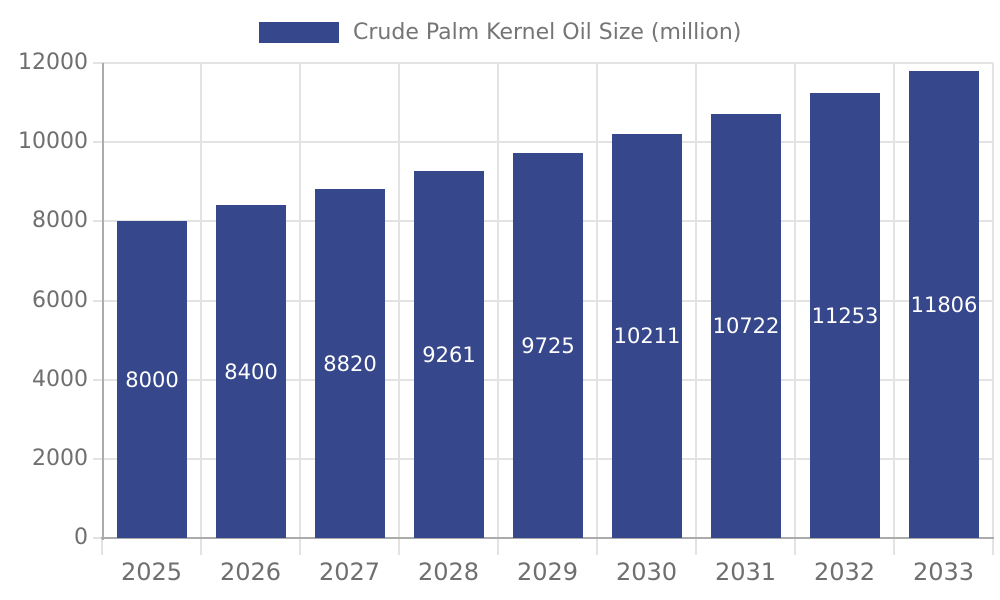 This screenshot has height=600, width=1000. I want to click on bar: 10211, so click(647, 336).